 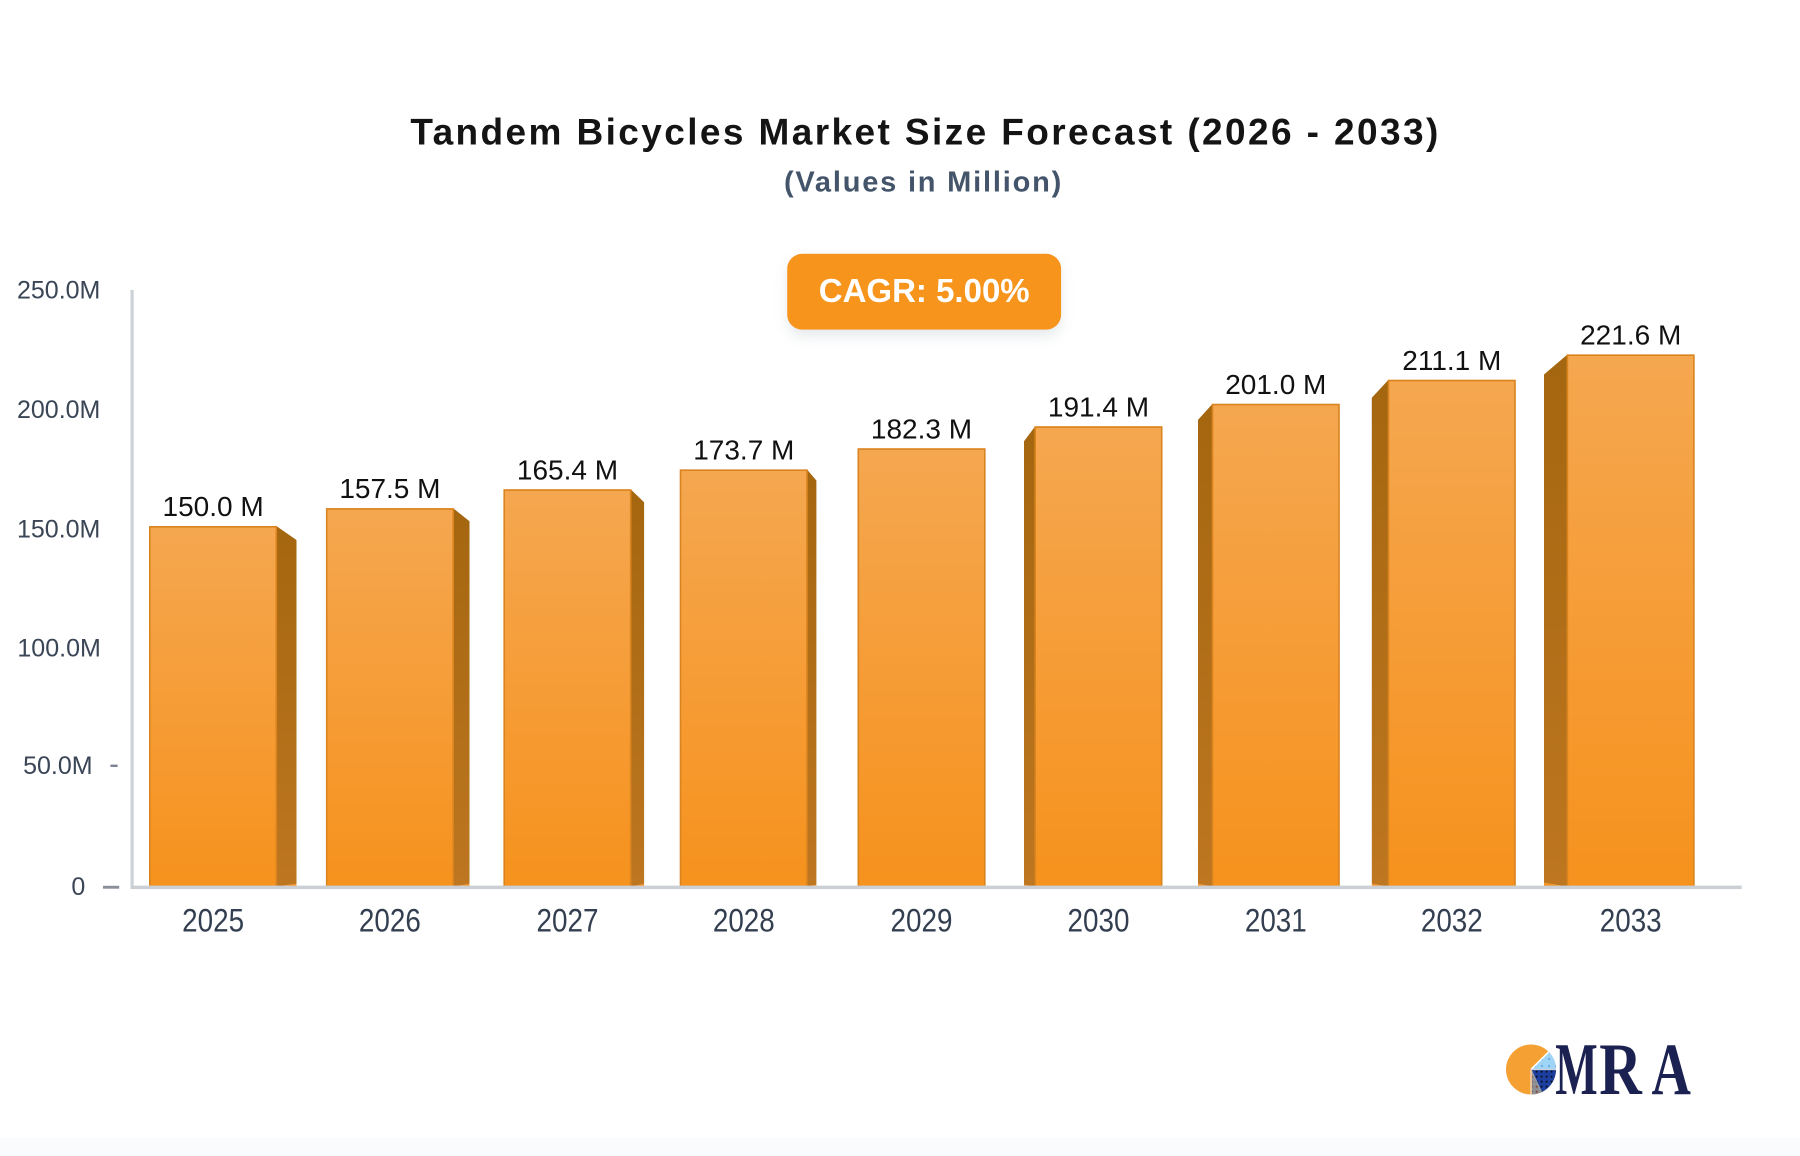 What do you see at coordinates (78, 887) in the screenshot?
I see `svg-text: 0` at bounding box center [78, 887].